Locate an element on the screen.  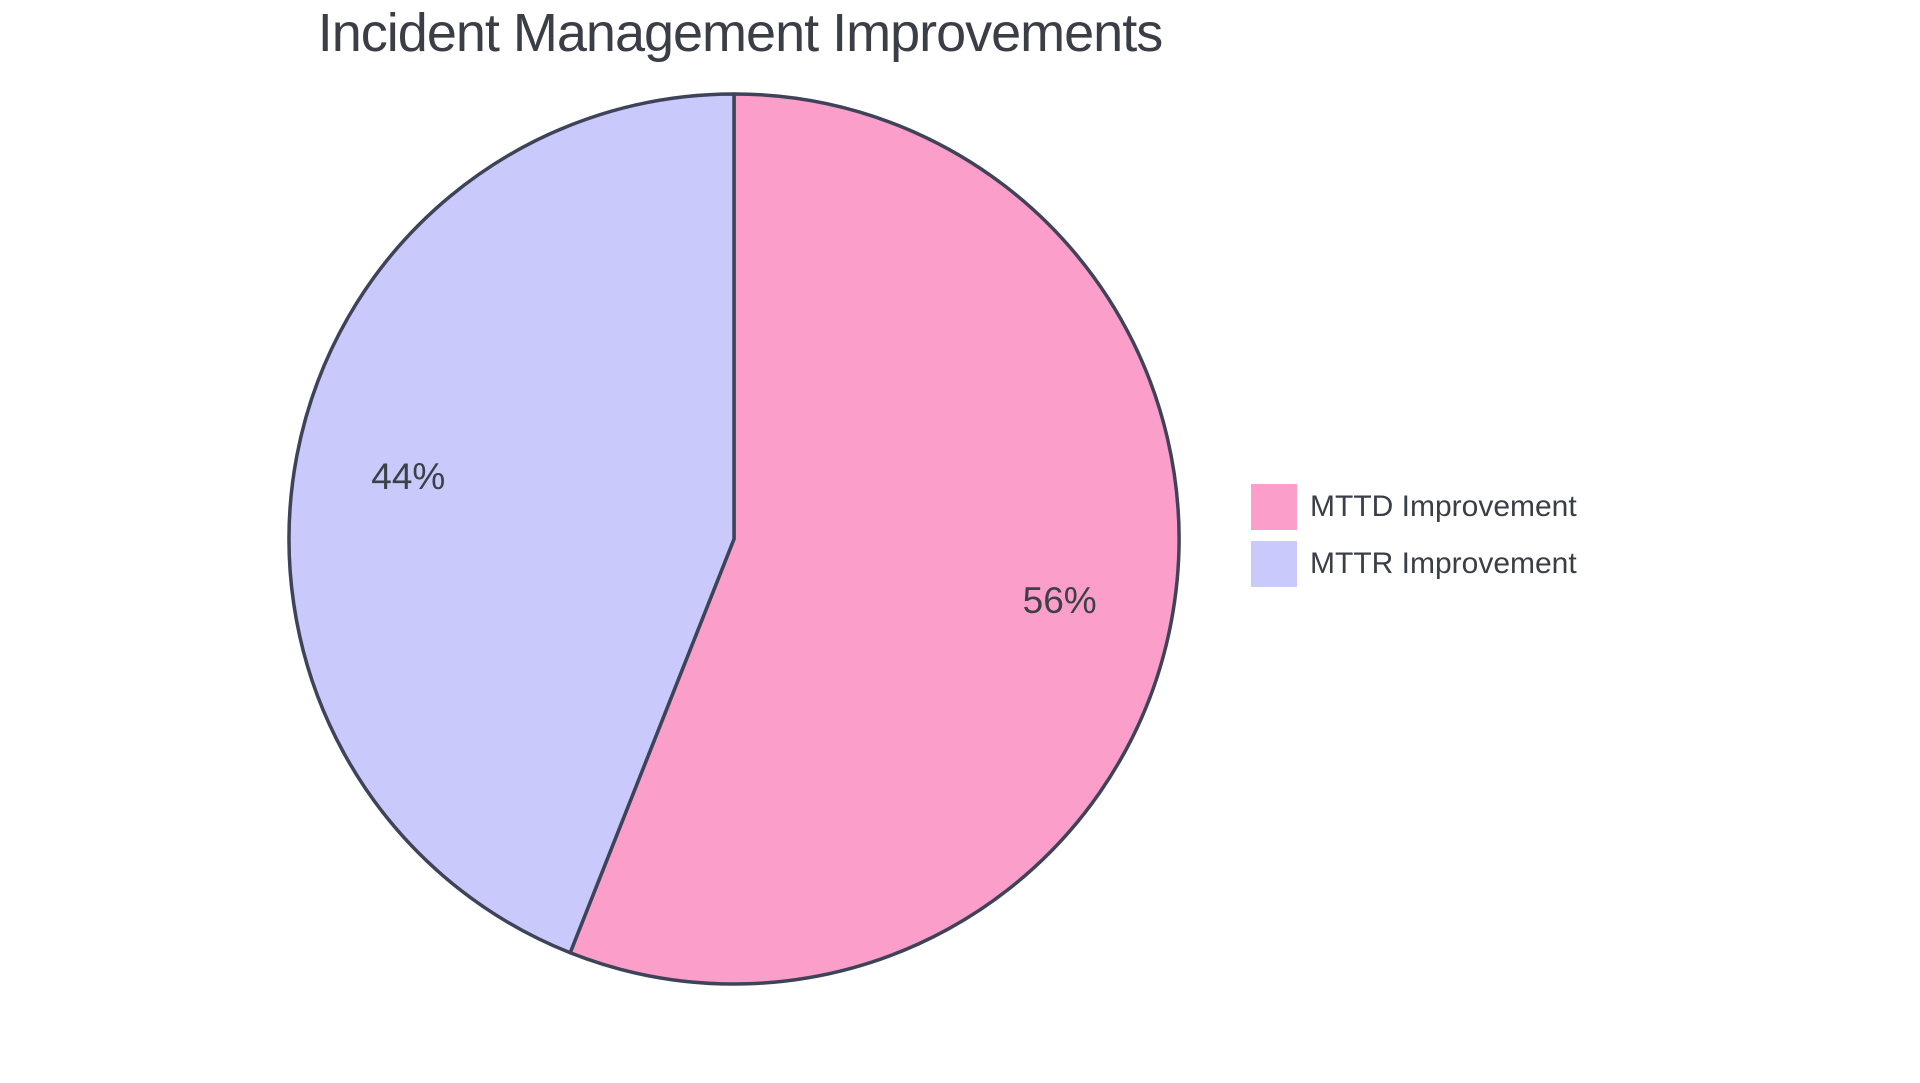
legend-label-mttd: MTTD Improvement is located at coordinates (1443, 506).